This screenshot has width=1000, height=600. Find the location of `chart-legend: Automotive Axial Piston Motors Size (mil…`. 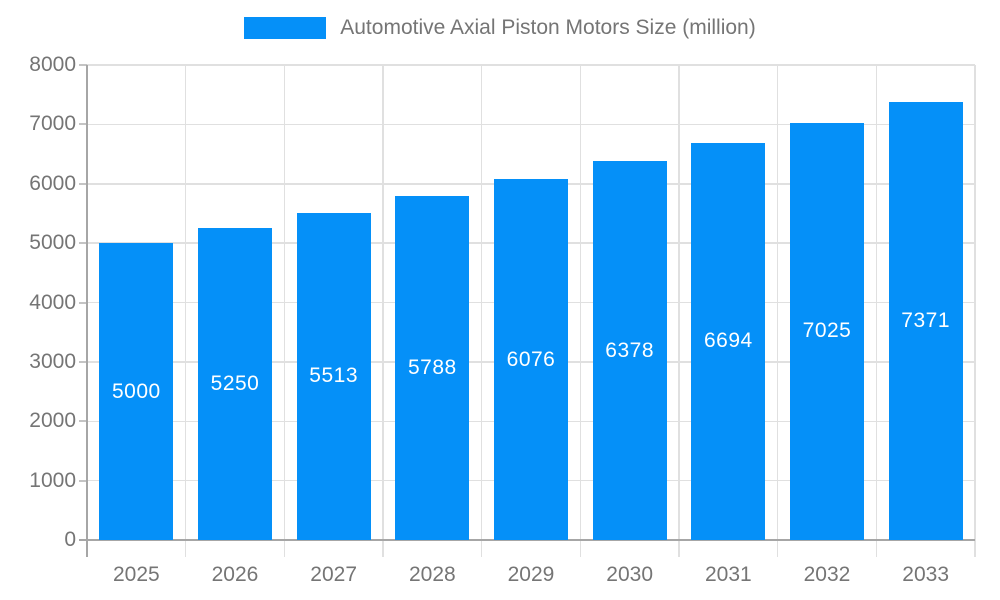

chart-legend: Automotive Axial Piston Motors Size (mil… is located at coordinates (500, 28).